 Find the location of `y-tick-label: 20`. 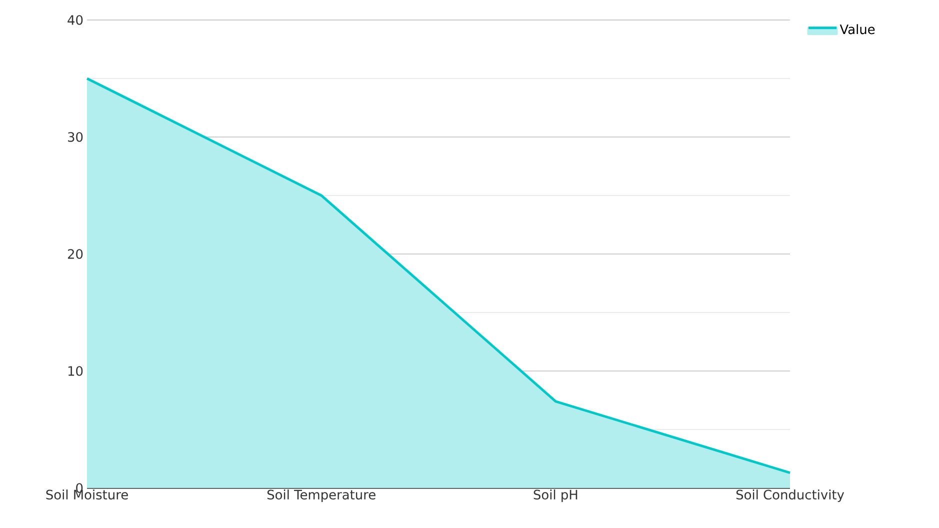

y-tick-label: 20 is located at coordinates (75, 254).